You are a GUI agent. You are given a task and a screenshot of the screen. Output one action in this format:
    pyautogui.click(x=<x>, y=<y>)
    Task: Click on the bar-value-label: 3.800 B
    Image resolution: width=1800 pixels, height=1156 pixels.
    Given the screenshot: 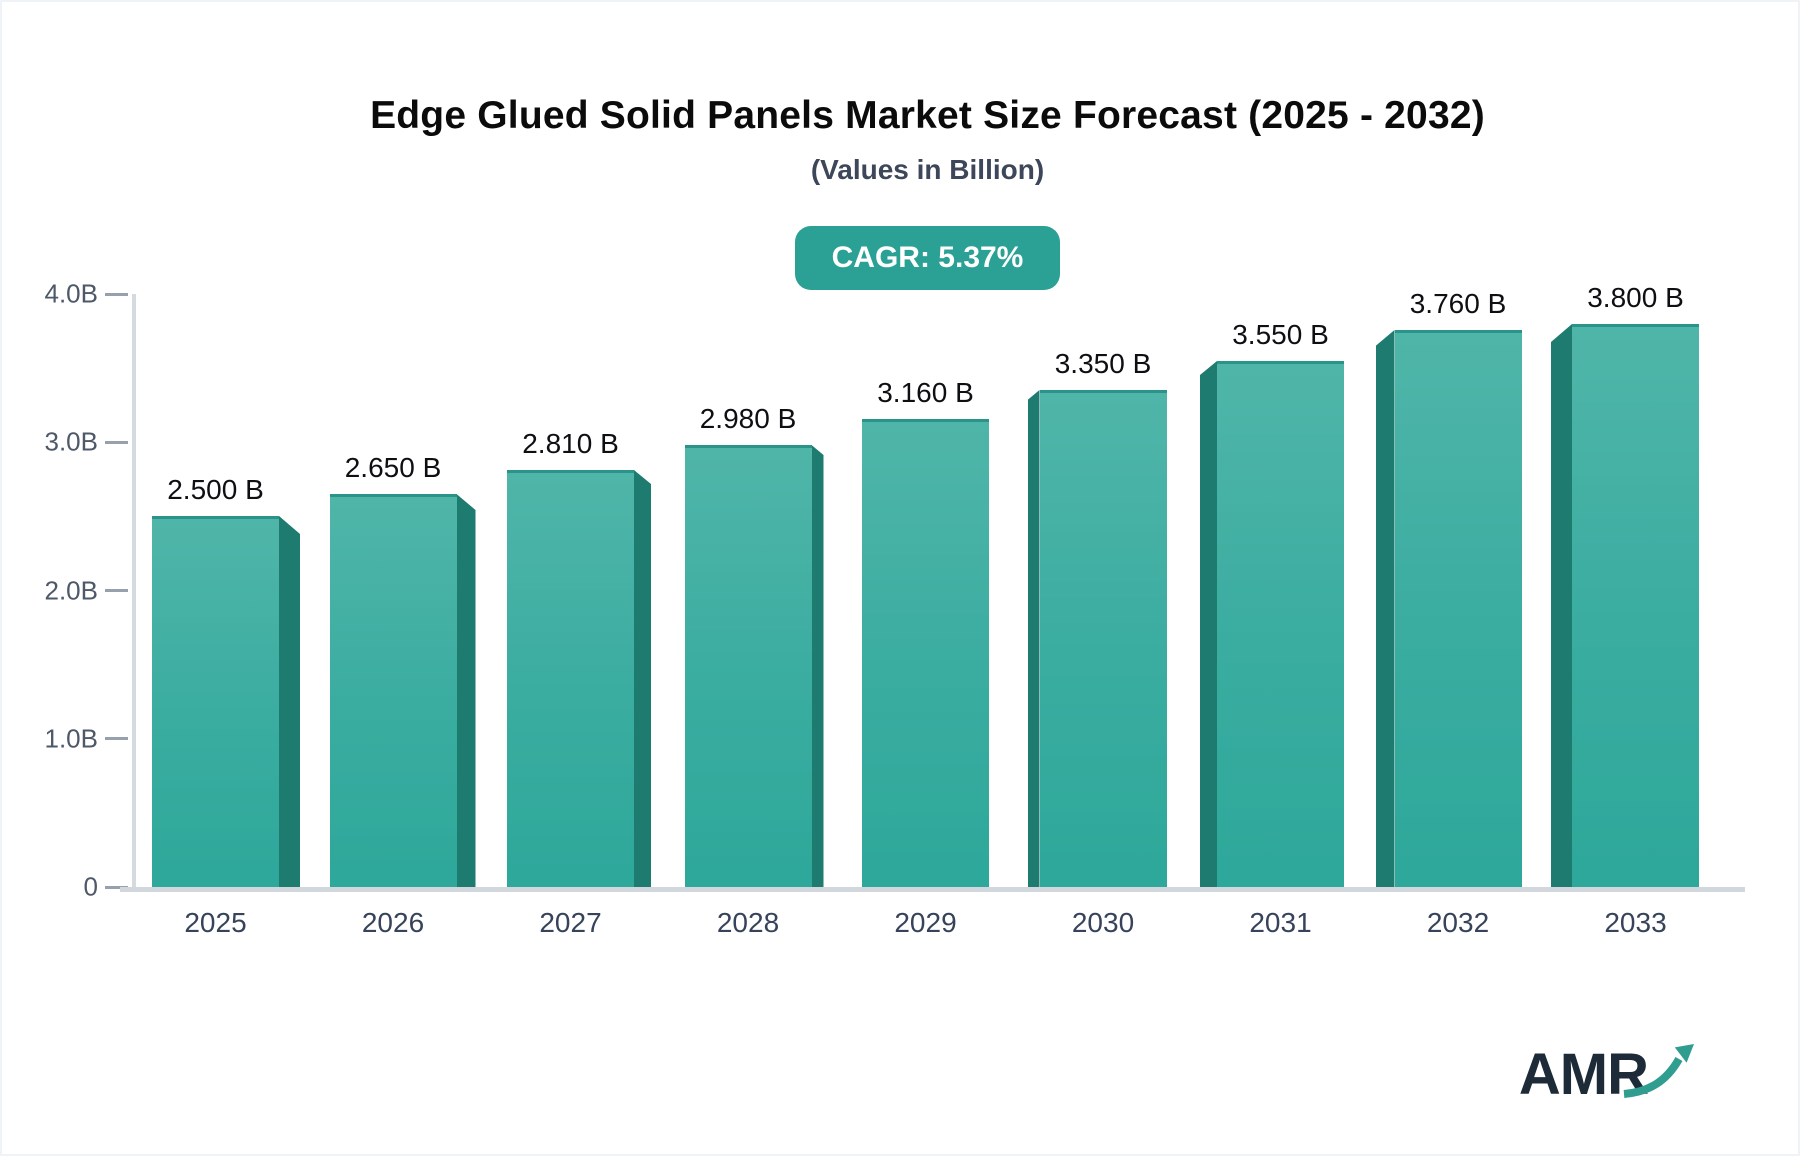 What is the action you would take?
    pyautogui.click(x=1635, y=297)
    